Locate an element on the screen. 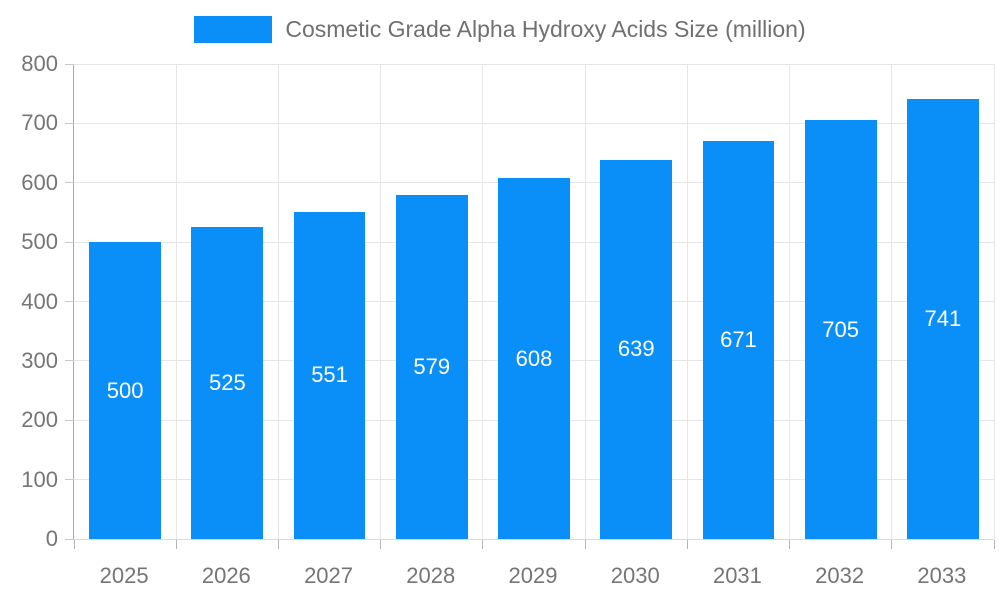 The width and height of the screenshot is (1000, 600). bar: 639 is located at coordinates (636, 349).